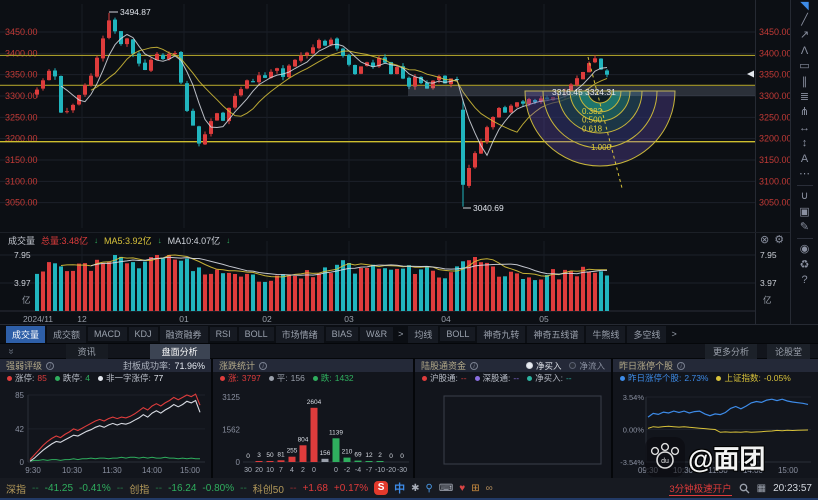  What do you see at coordinates (718, 470) in the screenshot?
I see `x-label: 11:30` at bounding box center [718, 470].